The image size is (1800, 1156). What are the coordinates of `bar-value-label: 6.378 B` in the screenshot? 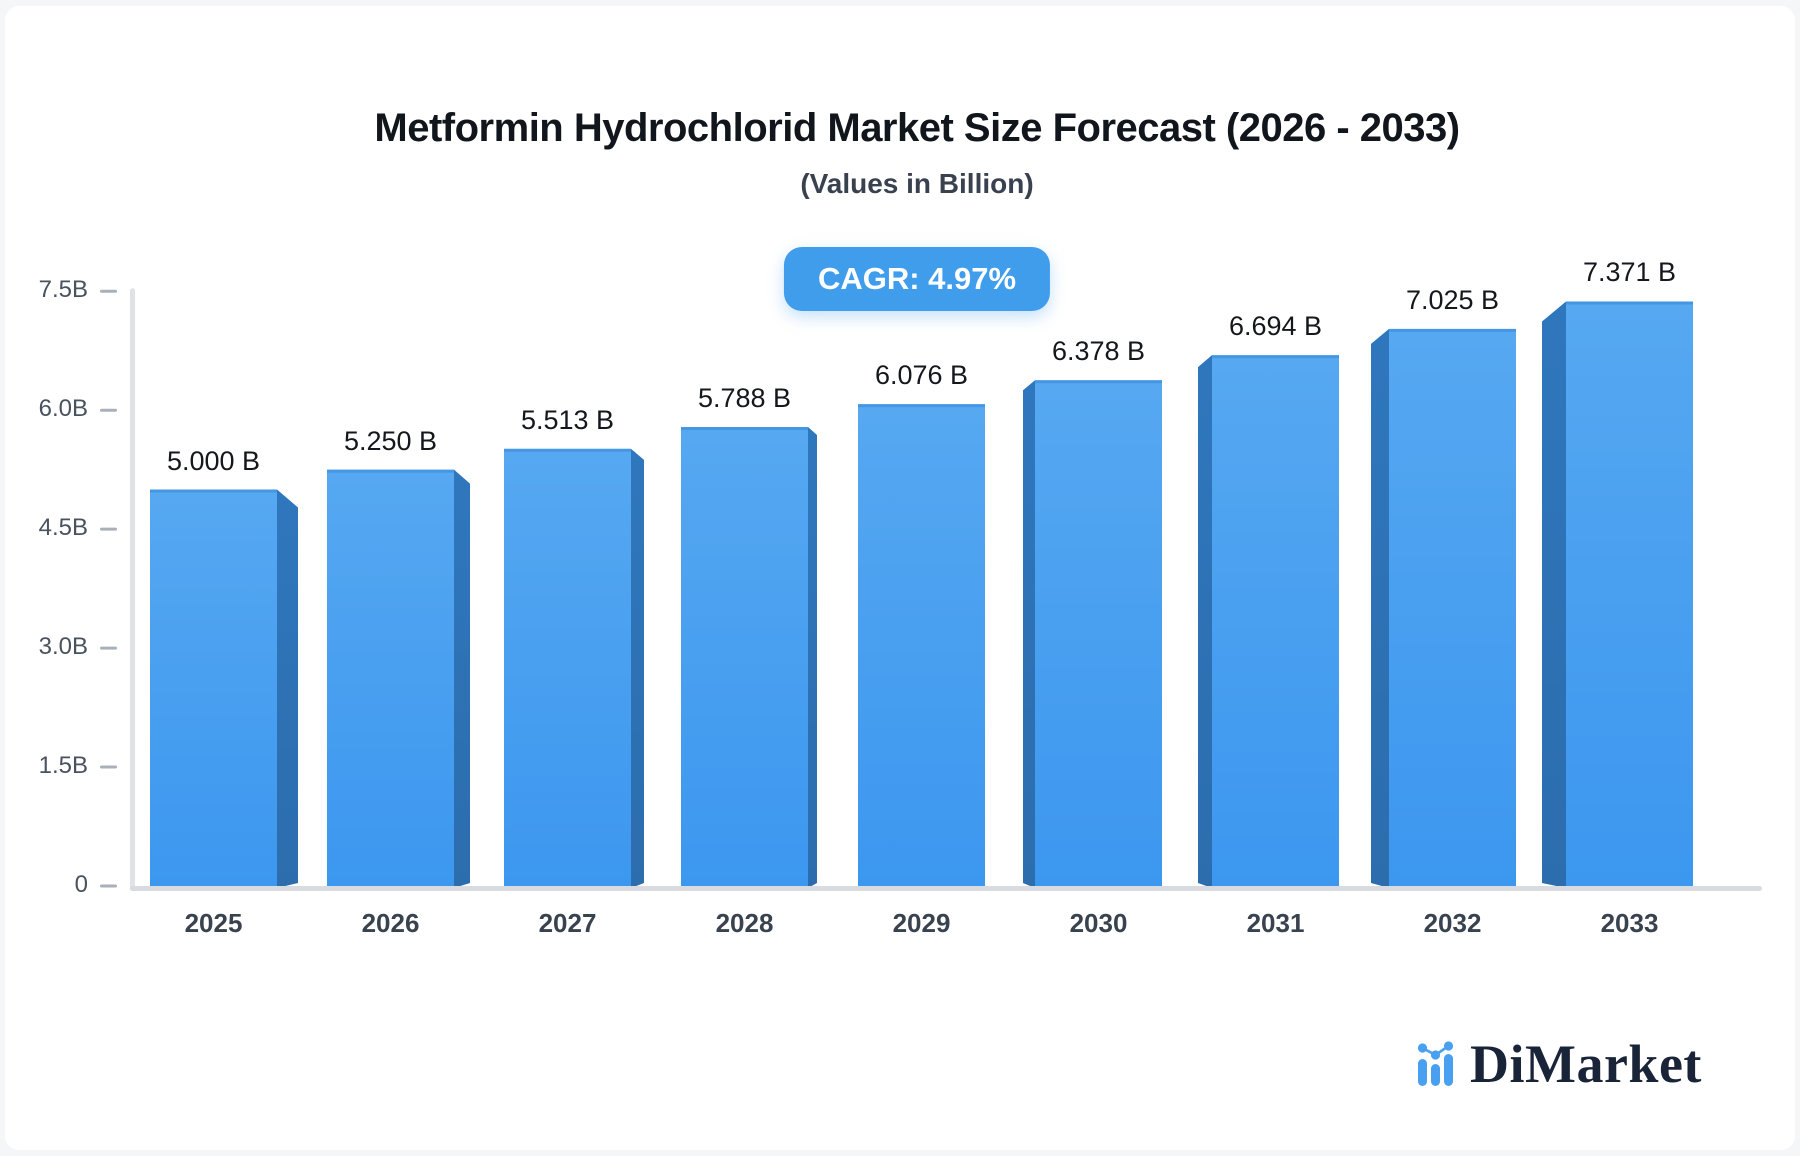 It's located at (1098, 351).